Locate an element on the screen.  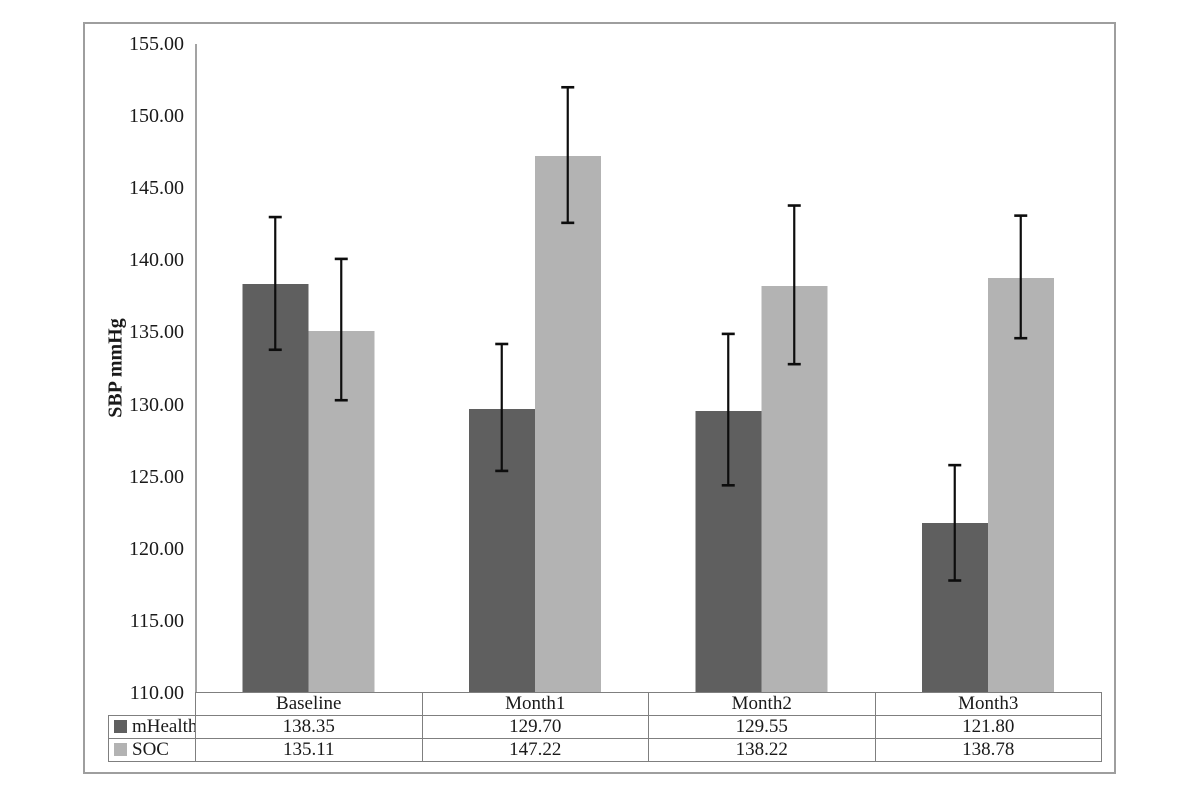
legend-cell-soc: SOC is located at coordinates (152, 750).